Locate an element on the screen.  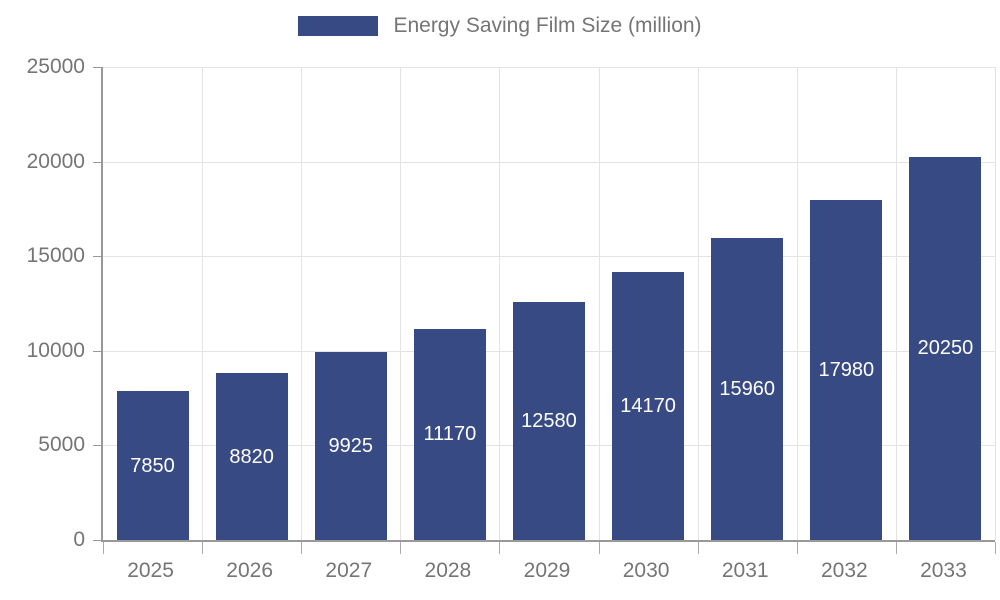
bar-value-label: 15960 is located at coordinates (747, 389).